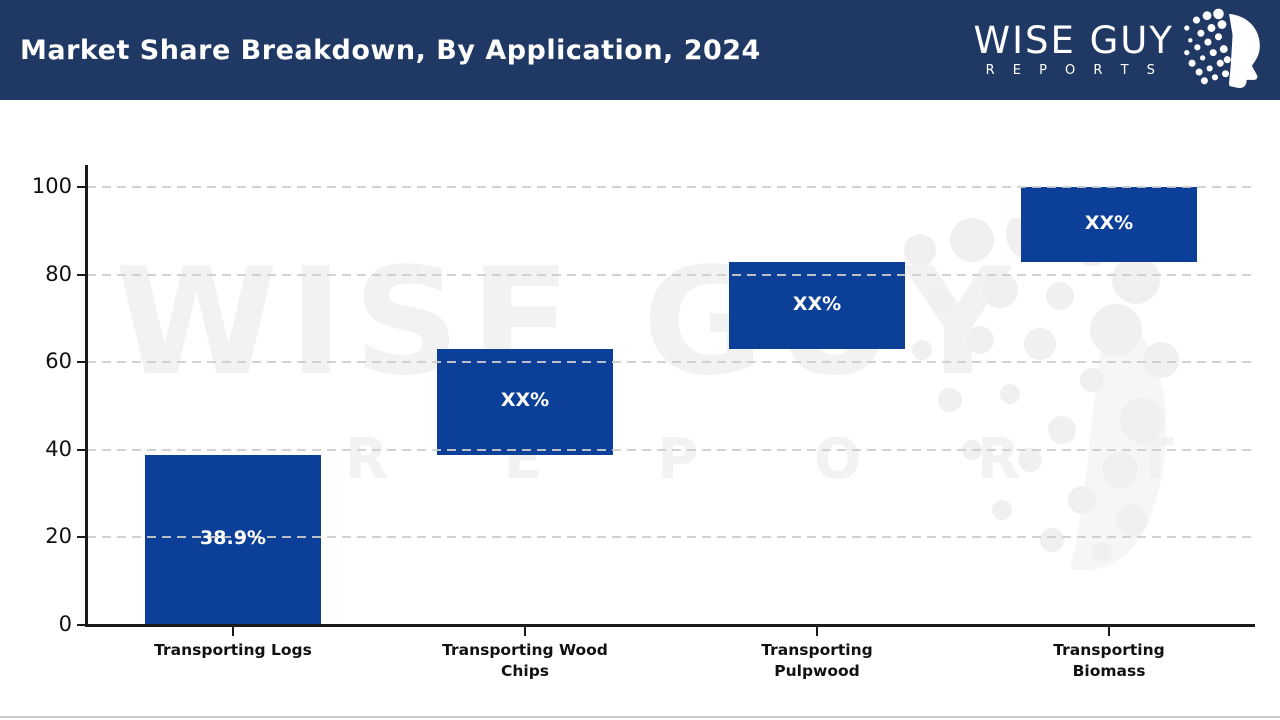 The width and height of the screenshot is (1280, 720). What do you see at coordinates (640, 717) in the screenshot?
I see `bottom-border` at bounding box center [640, 717].